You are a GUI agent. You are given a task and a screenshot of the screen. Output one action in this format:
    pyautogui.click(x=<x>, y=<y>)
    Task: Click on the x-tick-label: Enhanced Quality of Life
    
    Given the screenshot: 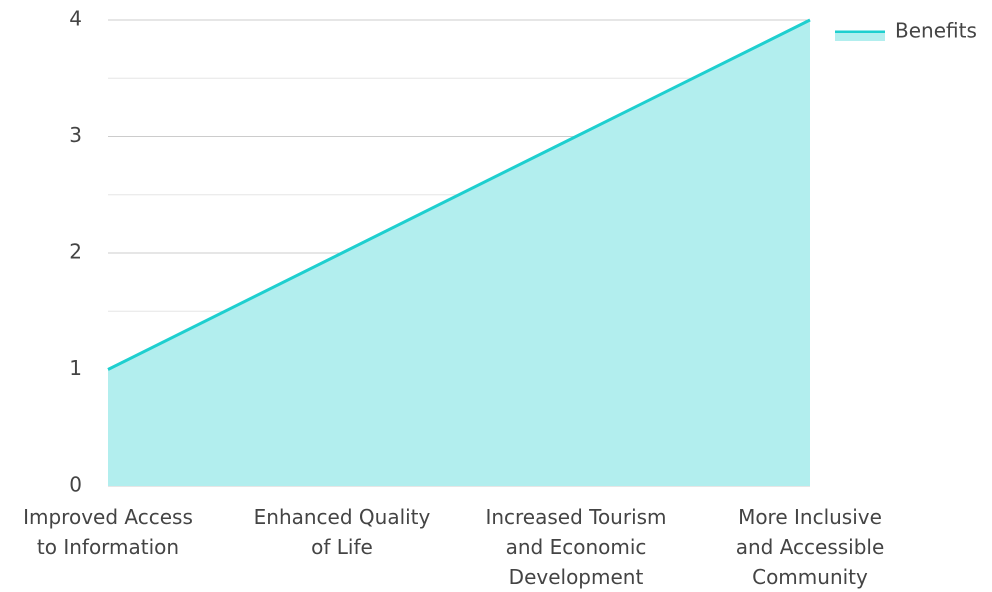 What is the action you would take?
    pyautogui.click(x=342, y=532)
    